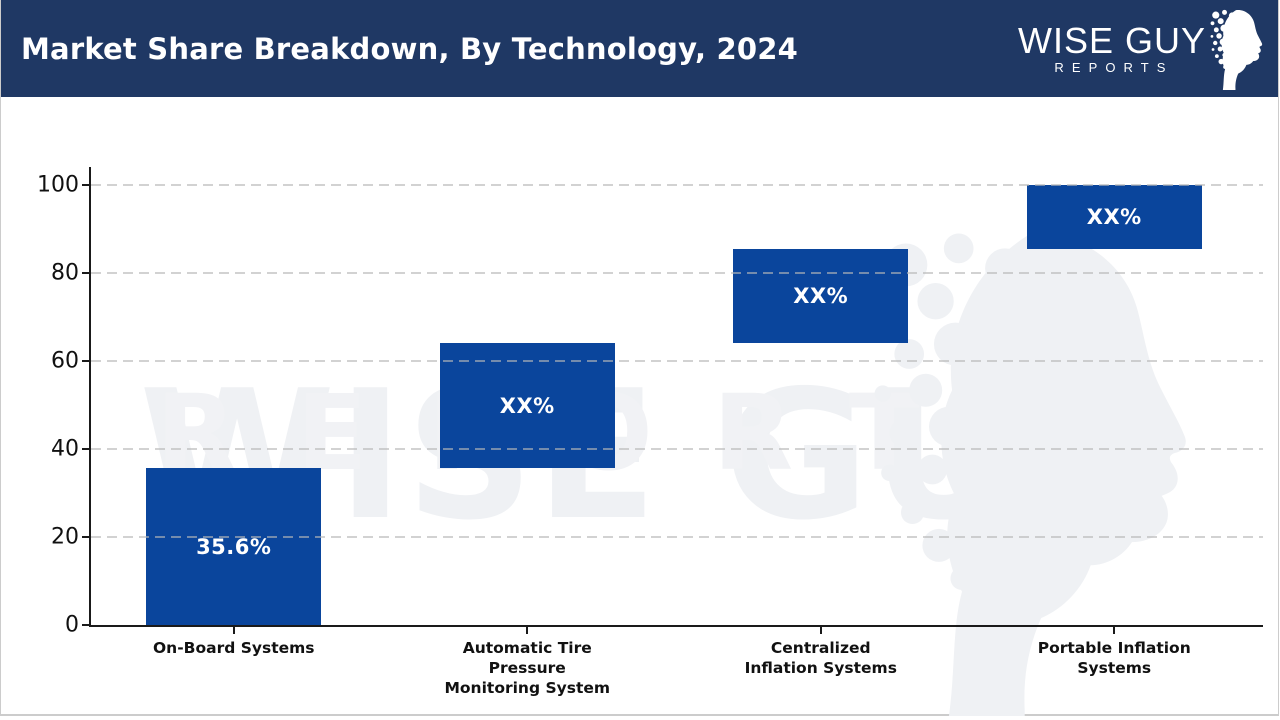 The image size is (1280, 720). I want to click on category-label-line: Automatic Tire, so click(527, 648).